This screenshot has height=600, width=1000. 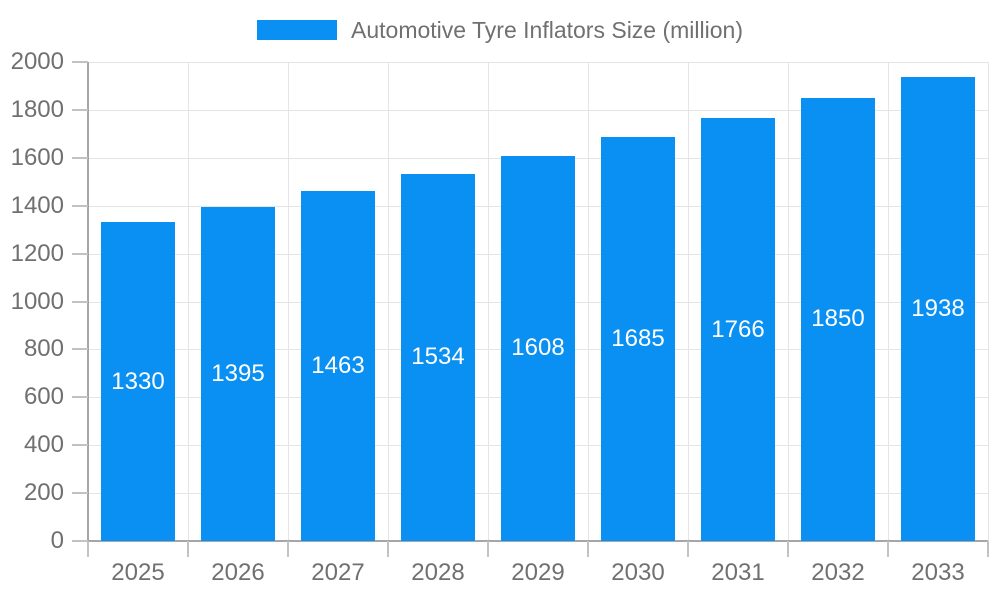 I want to click on bar-value-label-2029: 1608, so click(x=538, y=348).